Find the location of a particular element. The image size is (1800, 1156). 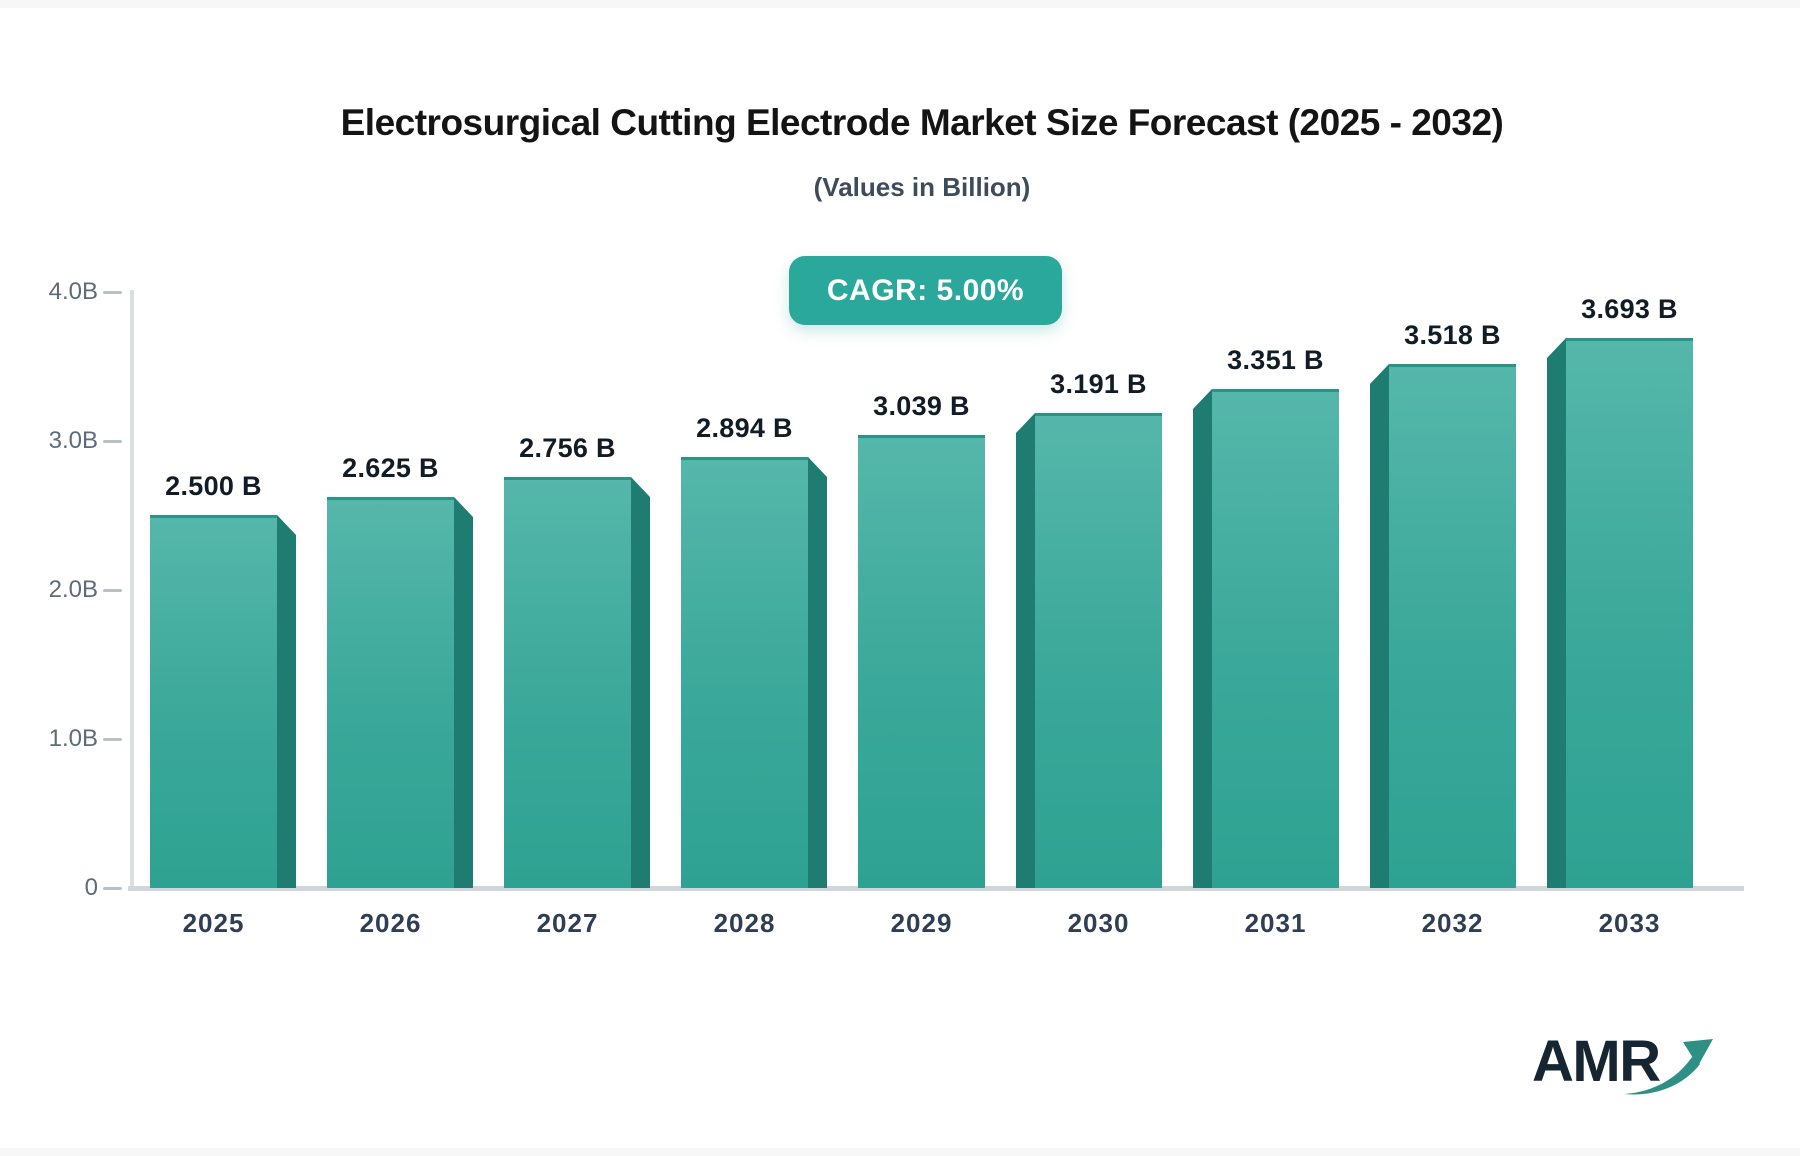

bar-value-label: 2.894 B is located at coordinates (744, 428).